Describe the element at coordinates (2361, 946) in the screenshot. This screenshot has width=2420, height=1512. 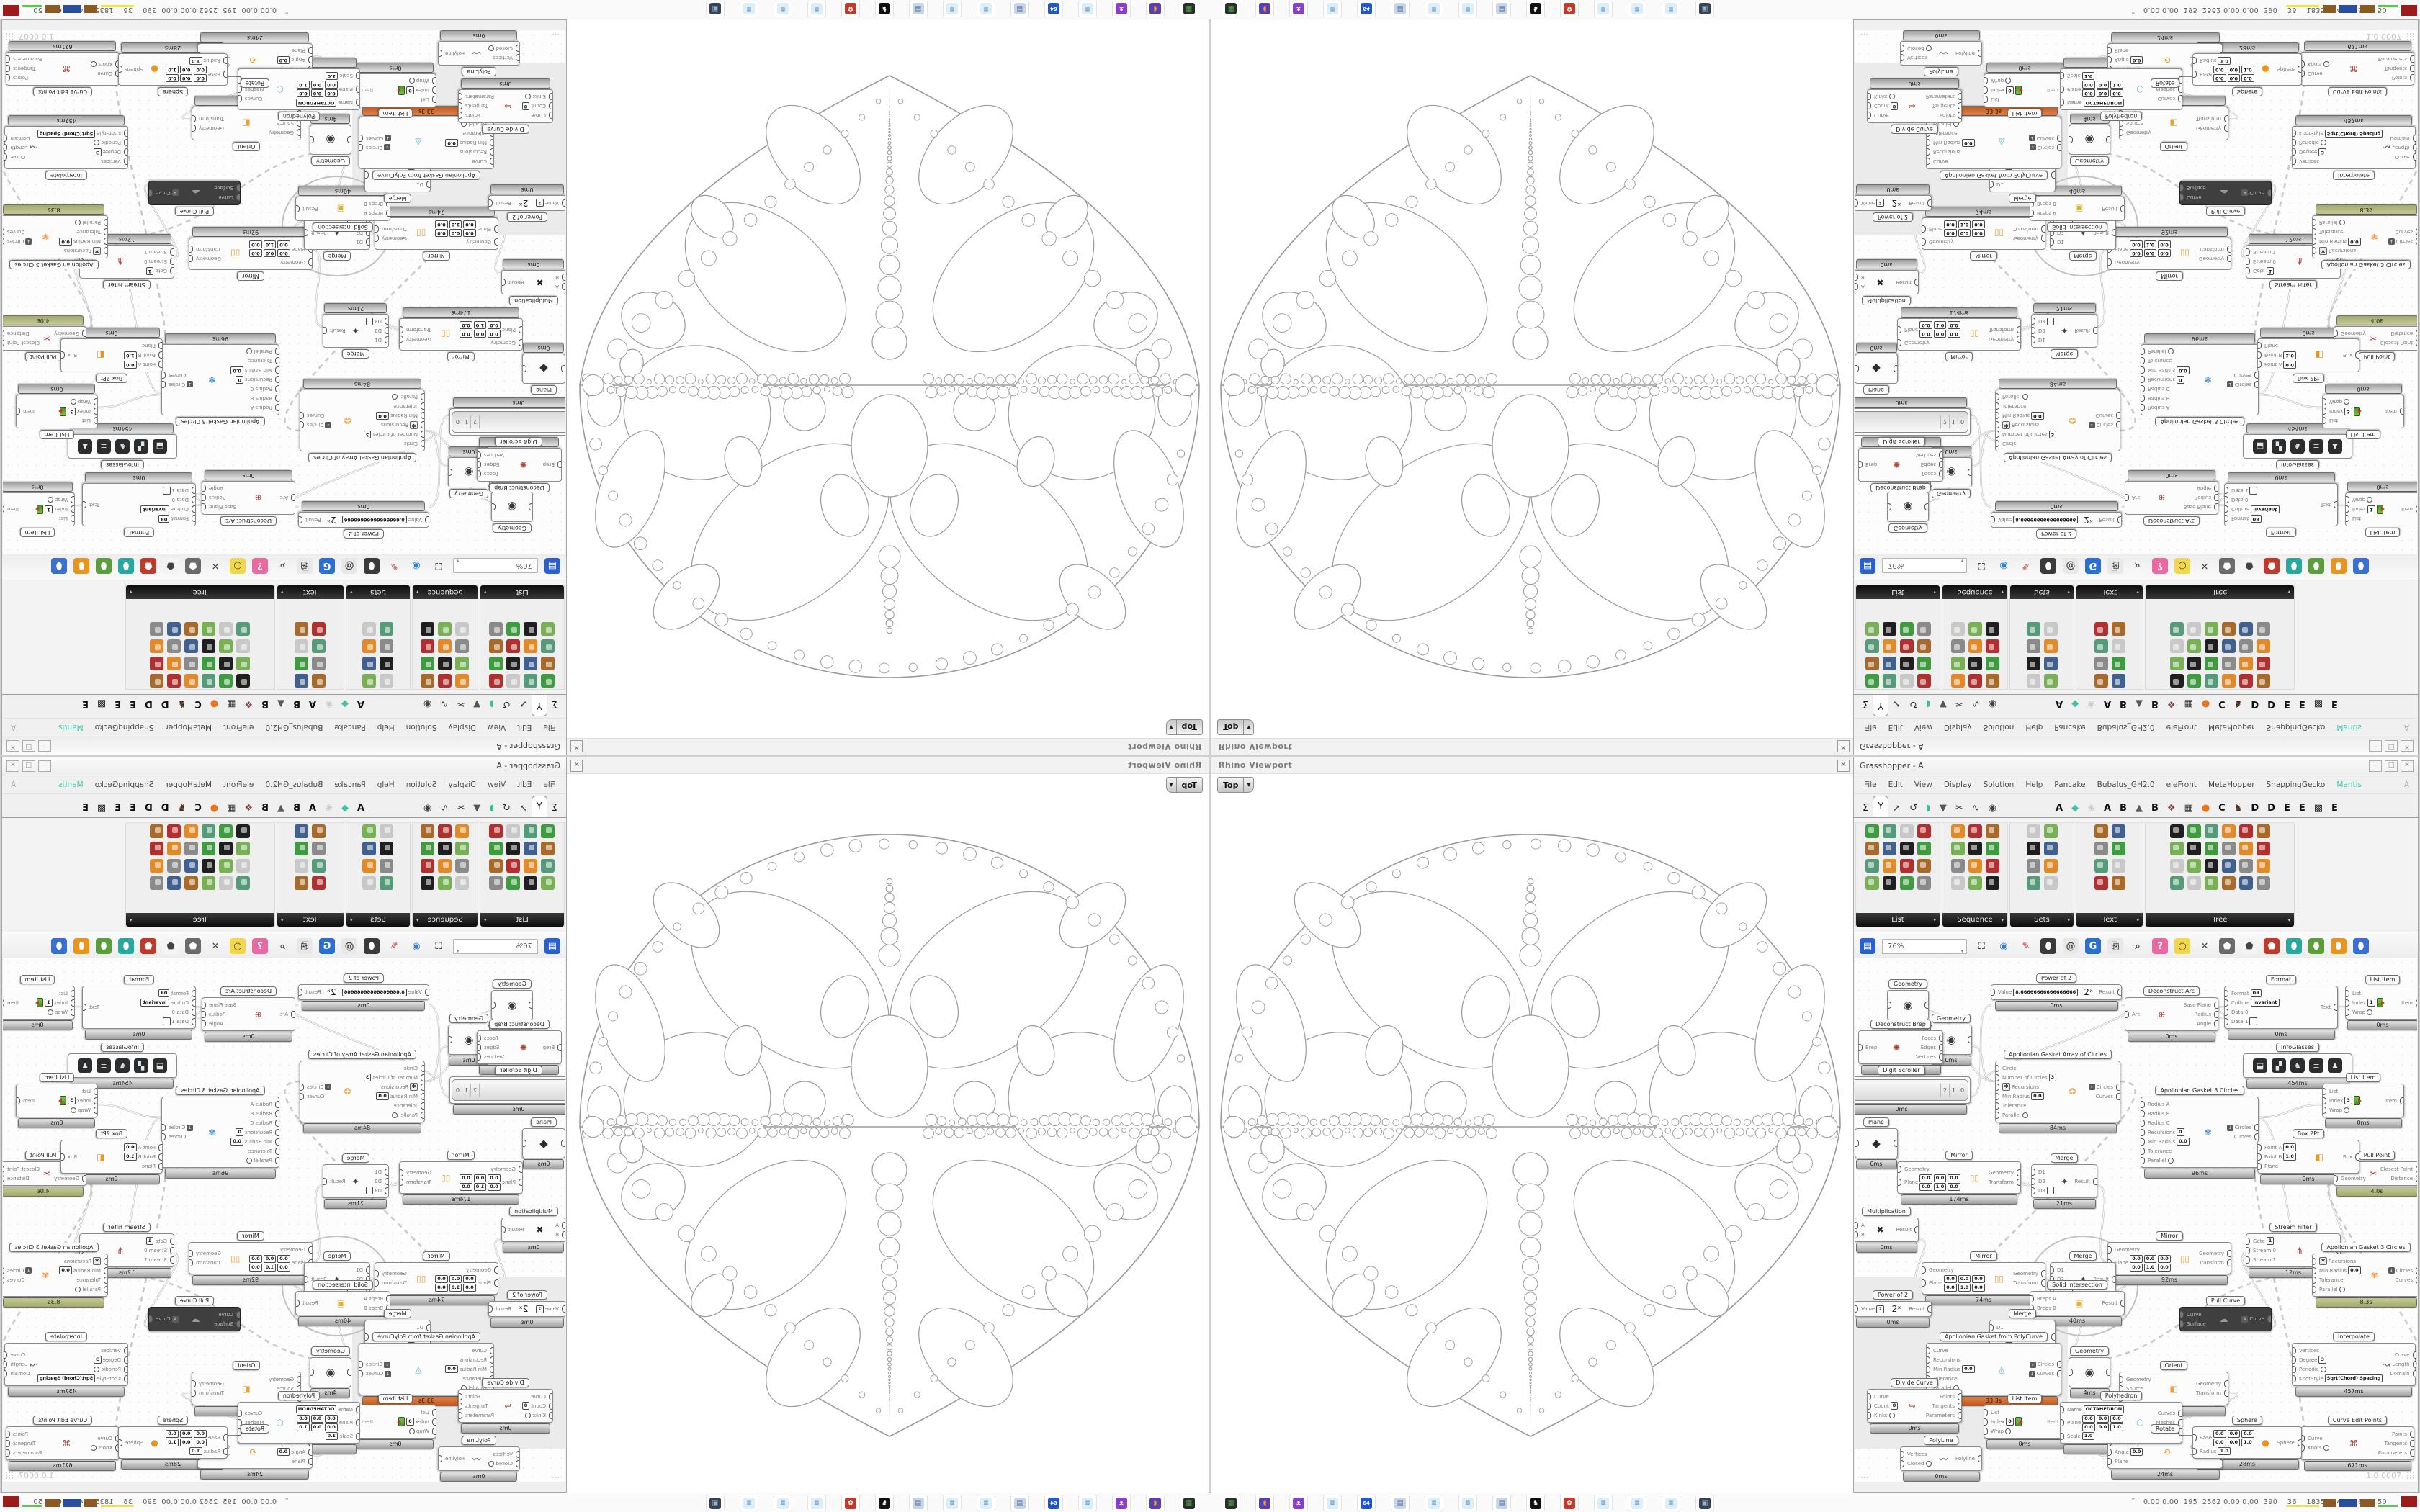
I see `balloon-blue-icon: ⬮` at that location.